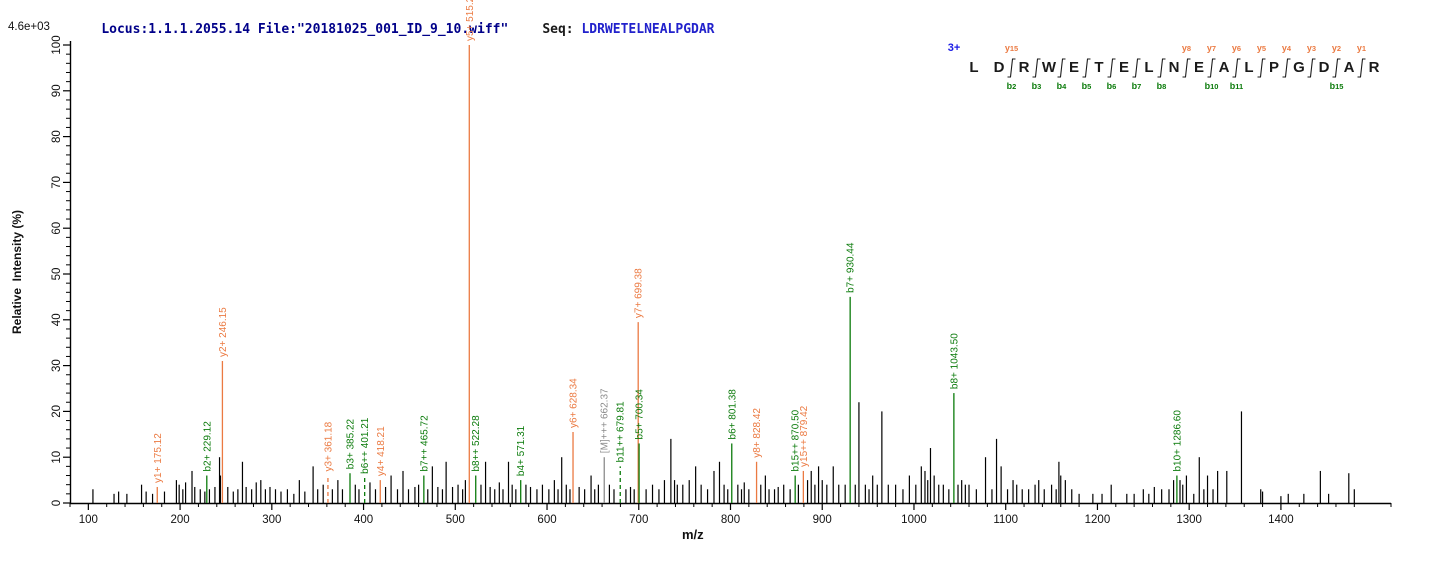 This screenshot has width=1436, height=562. Describe the element at coordinates (1186, 48) in the screenshot. I see `y-ion-label-y8: y8` at that location.